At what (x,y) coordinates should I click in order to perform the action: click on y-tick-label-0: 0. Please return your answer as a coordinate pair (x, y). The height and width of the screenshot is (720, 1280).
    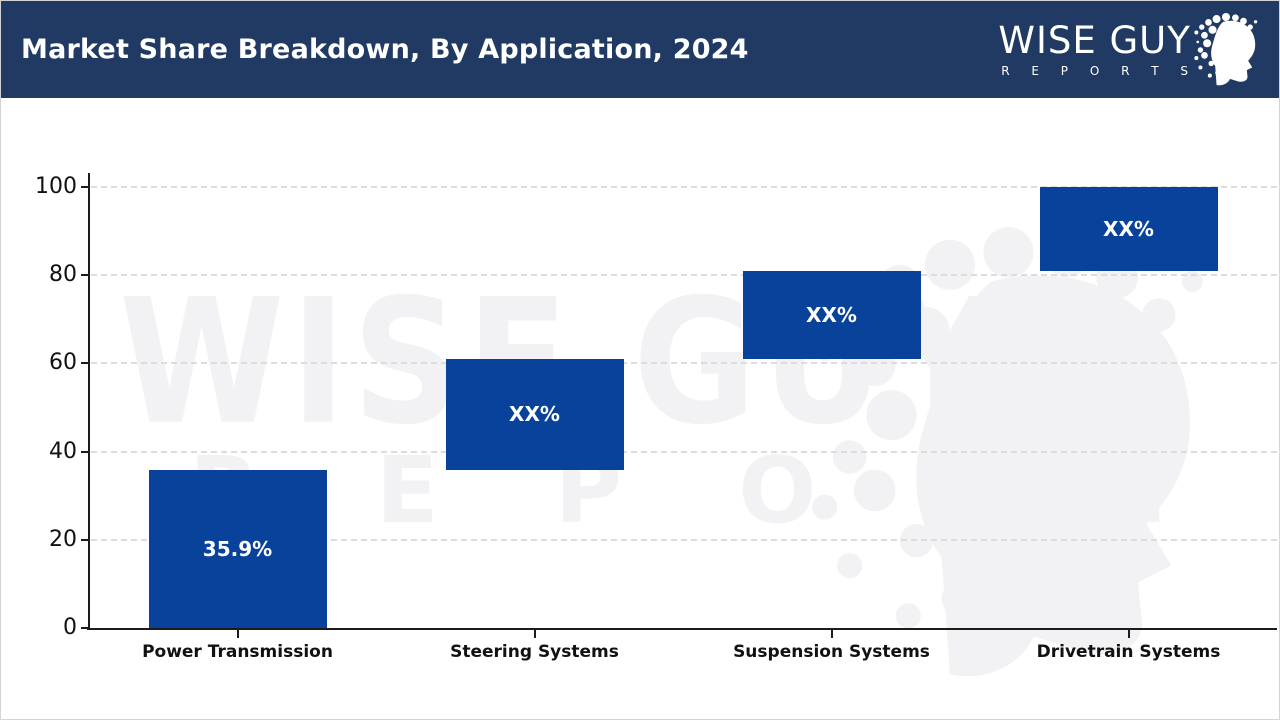
    Looking at the image, I should click on (70, 627).